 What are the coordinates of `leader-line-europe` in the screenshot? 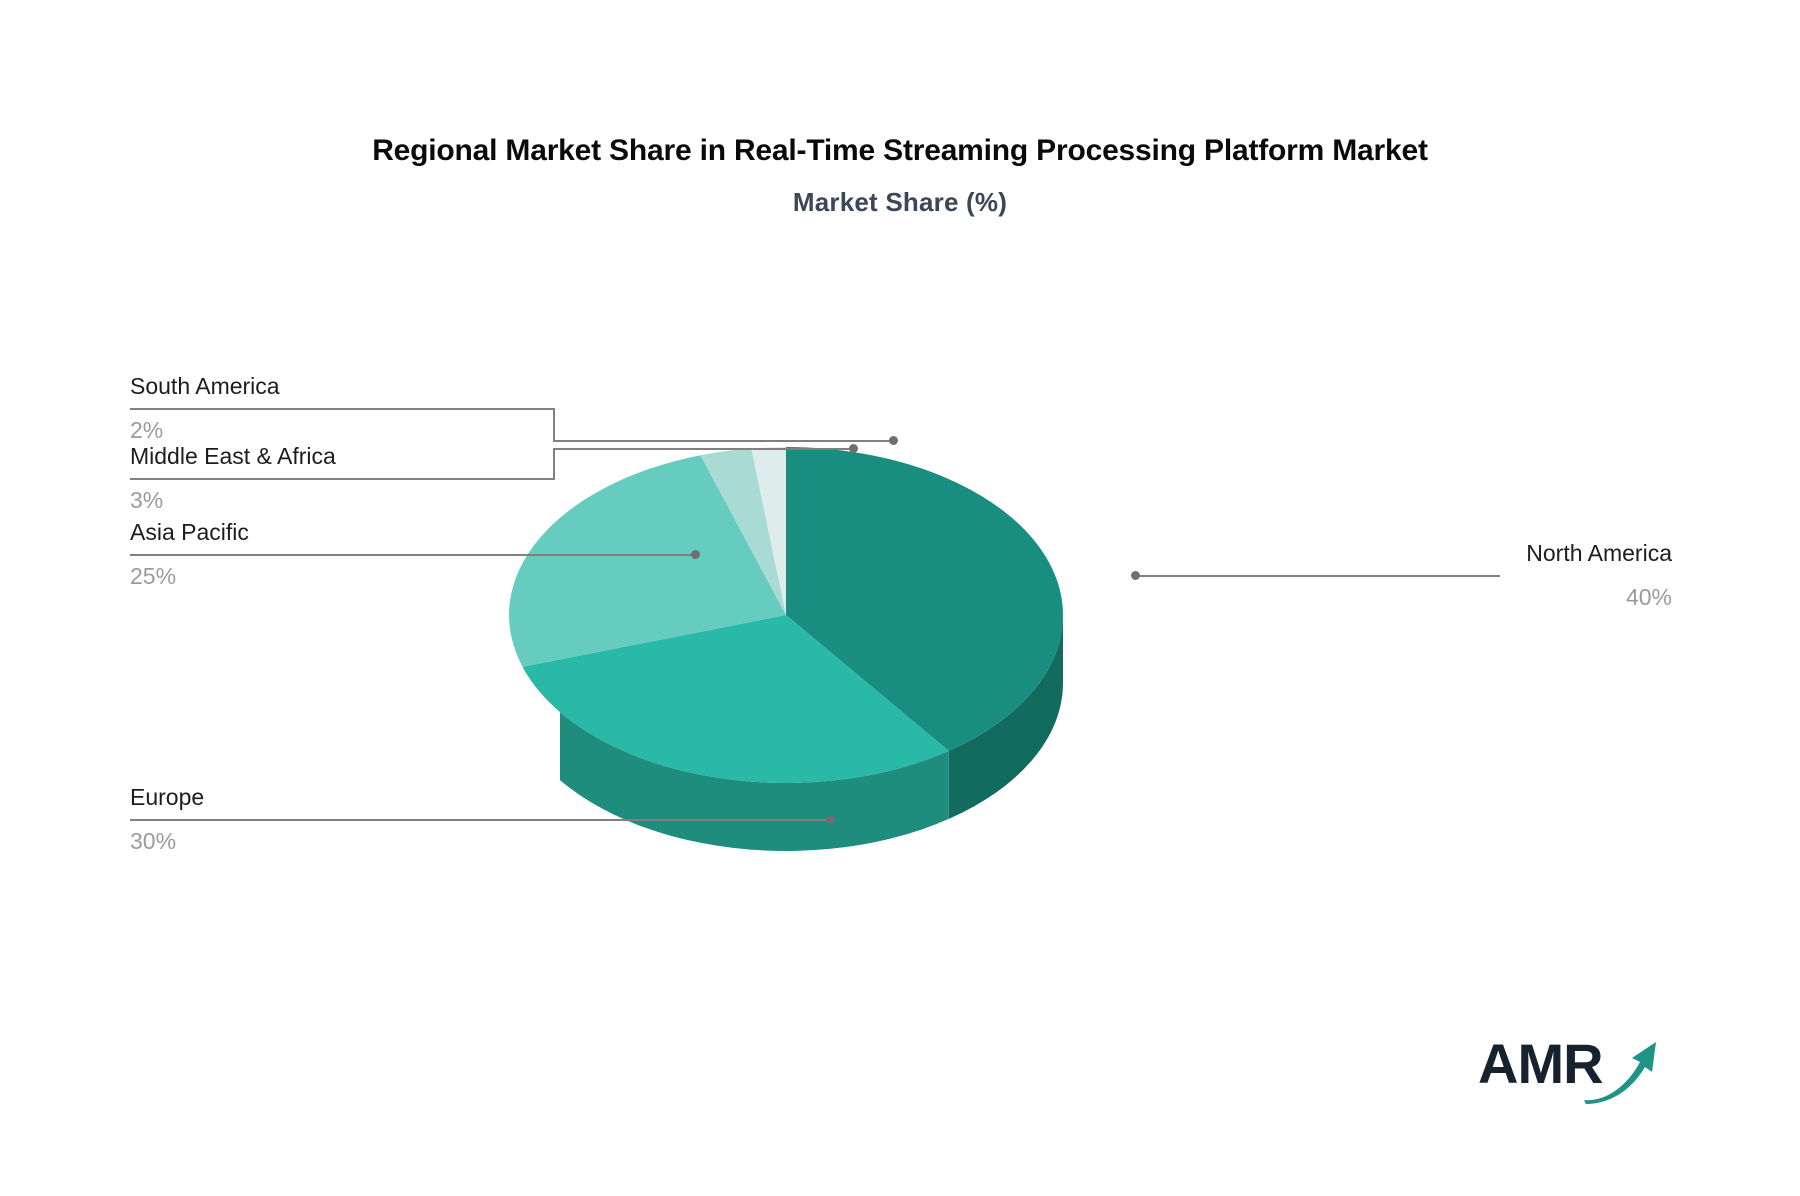 It's located at (480, 820).